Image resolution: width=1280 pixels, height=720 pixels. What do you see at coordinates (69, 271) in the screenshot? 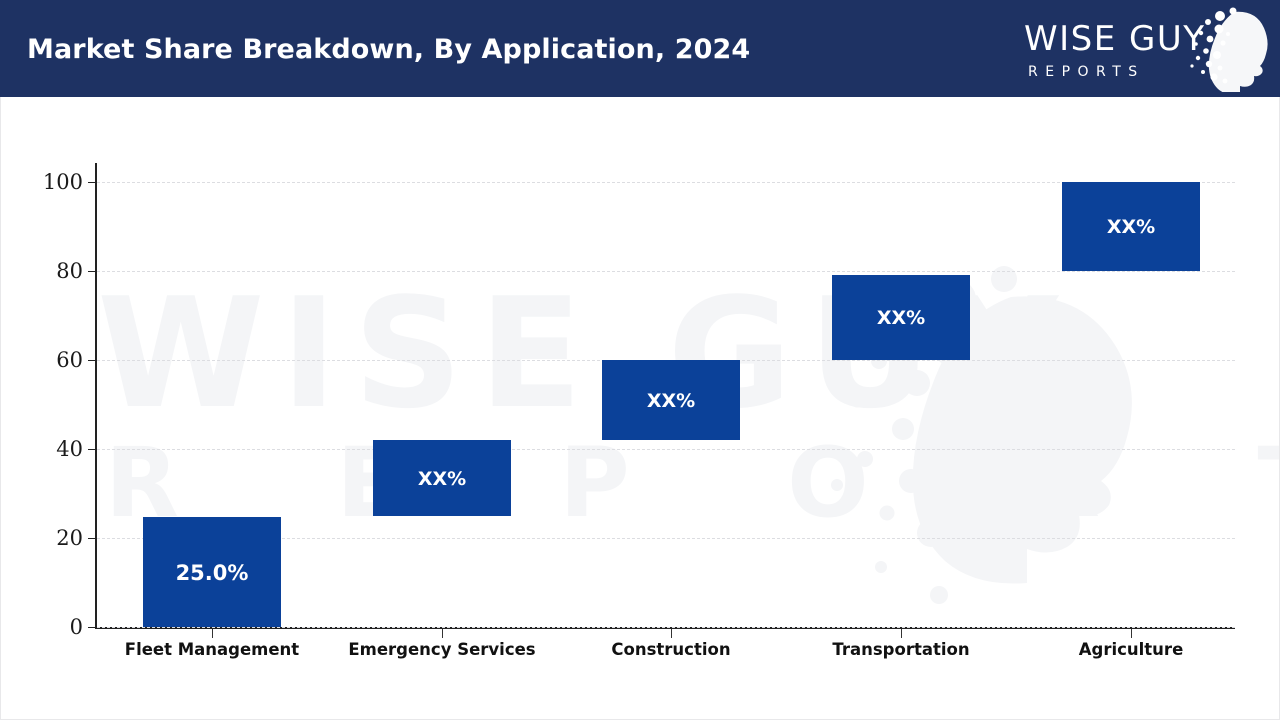
I see `y-tick-label-80: 80` at bounding box center [69, 271].